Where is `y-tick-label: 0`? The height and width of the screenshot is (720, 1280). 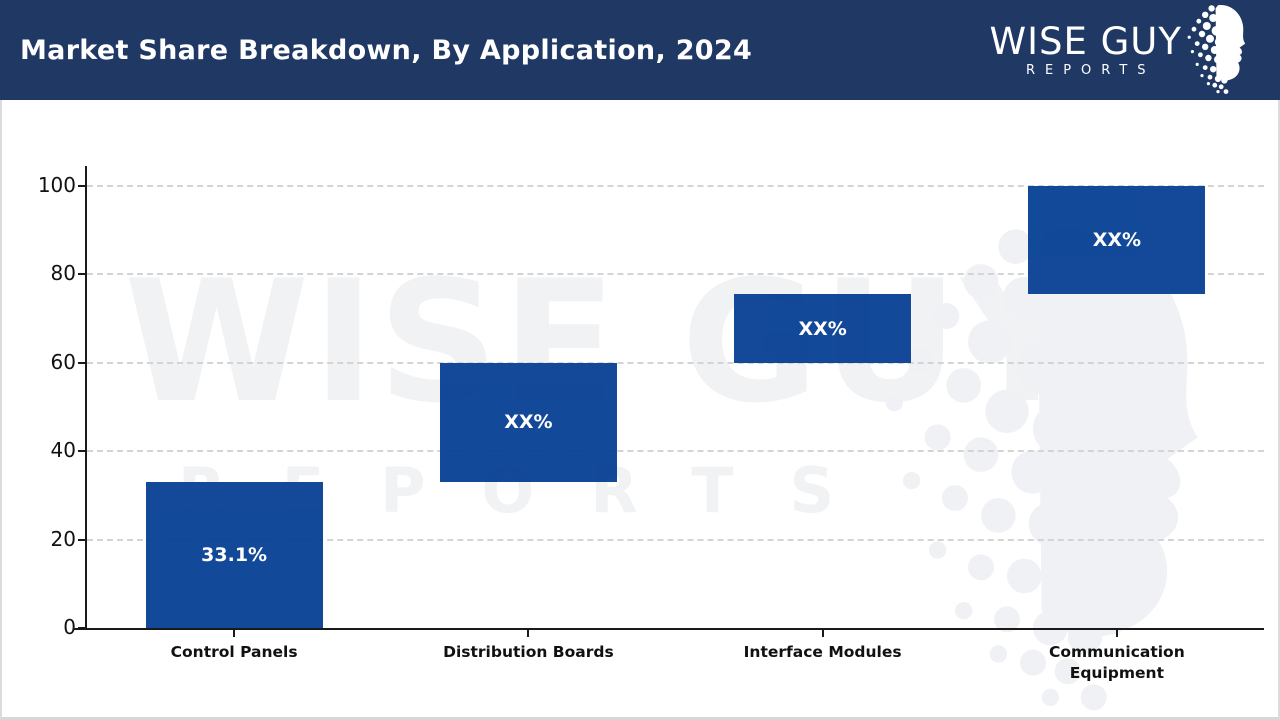 y-tick-label: 0 is located at coordinates (69, 627).